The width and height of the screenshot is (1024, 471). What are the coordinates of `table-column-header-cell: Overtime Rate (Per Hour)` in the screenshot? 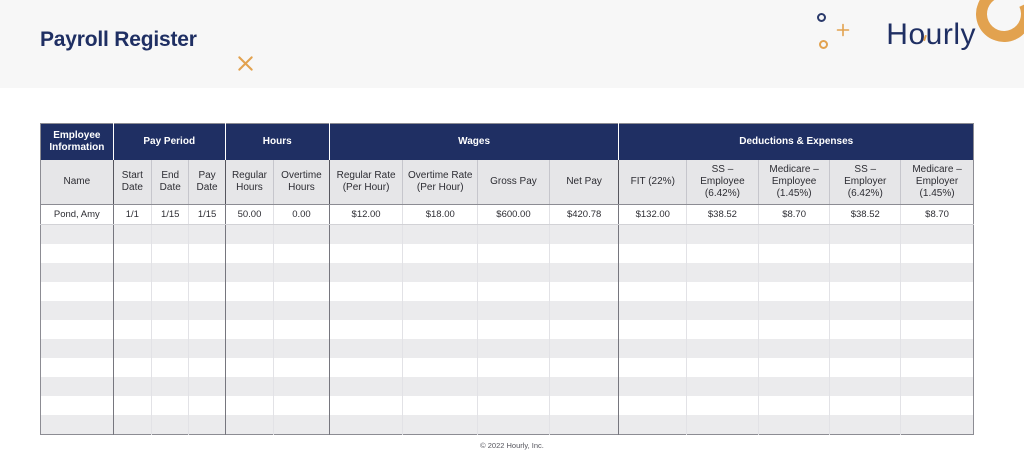 It's located at (440, 182).